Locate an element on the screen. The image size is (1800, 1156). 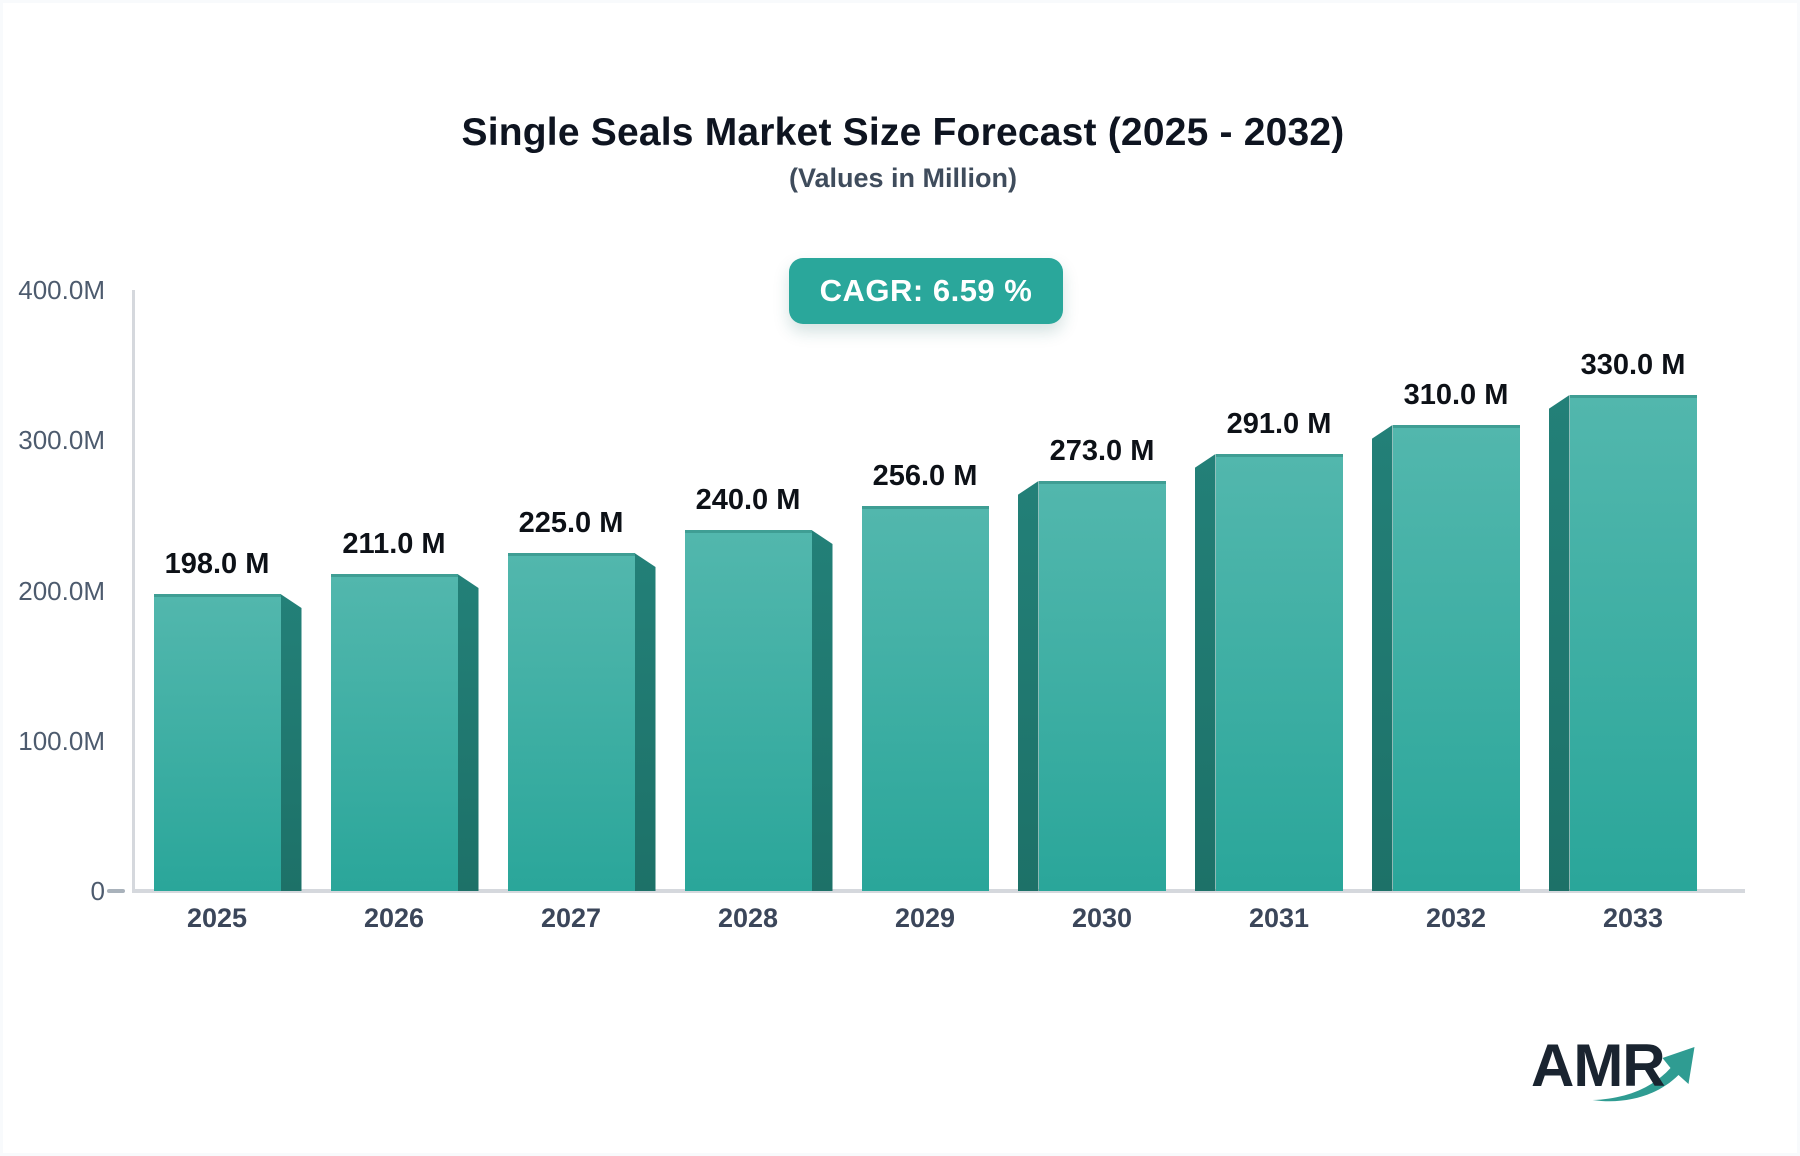
y-axis-line is located at coordinates (133, 591).